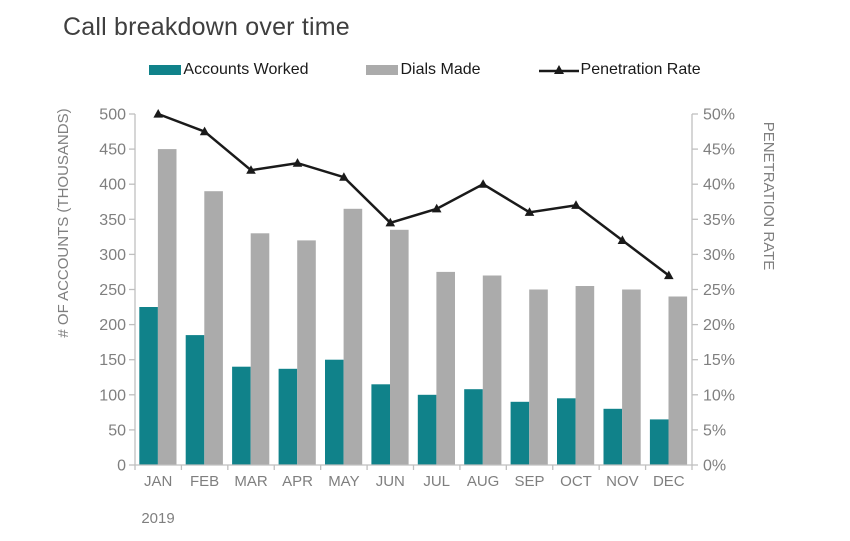 The width and height of the screenshot is (850, 541). I want to click on left-axis-tick-label: 50, so click(117, 430).